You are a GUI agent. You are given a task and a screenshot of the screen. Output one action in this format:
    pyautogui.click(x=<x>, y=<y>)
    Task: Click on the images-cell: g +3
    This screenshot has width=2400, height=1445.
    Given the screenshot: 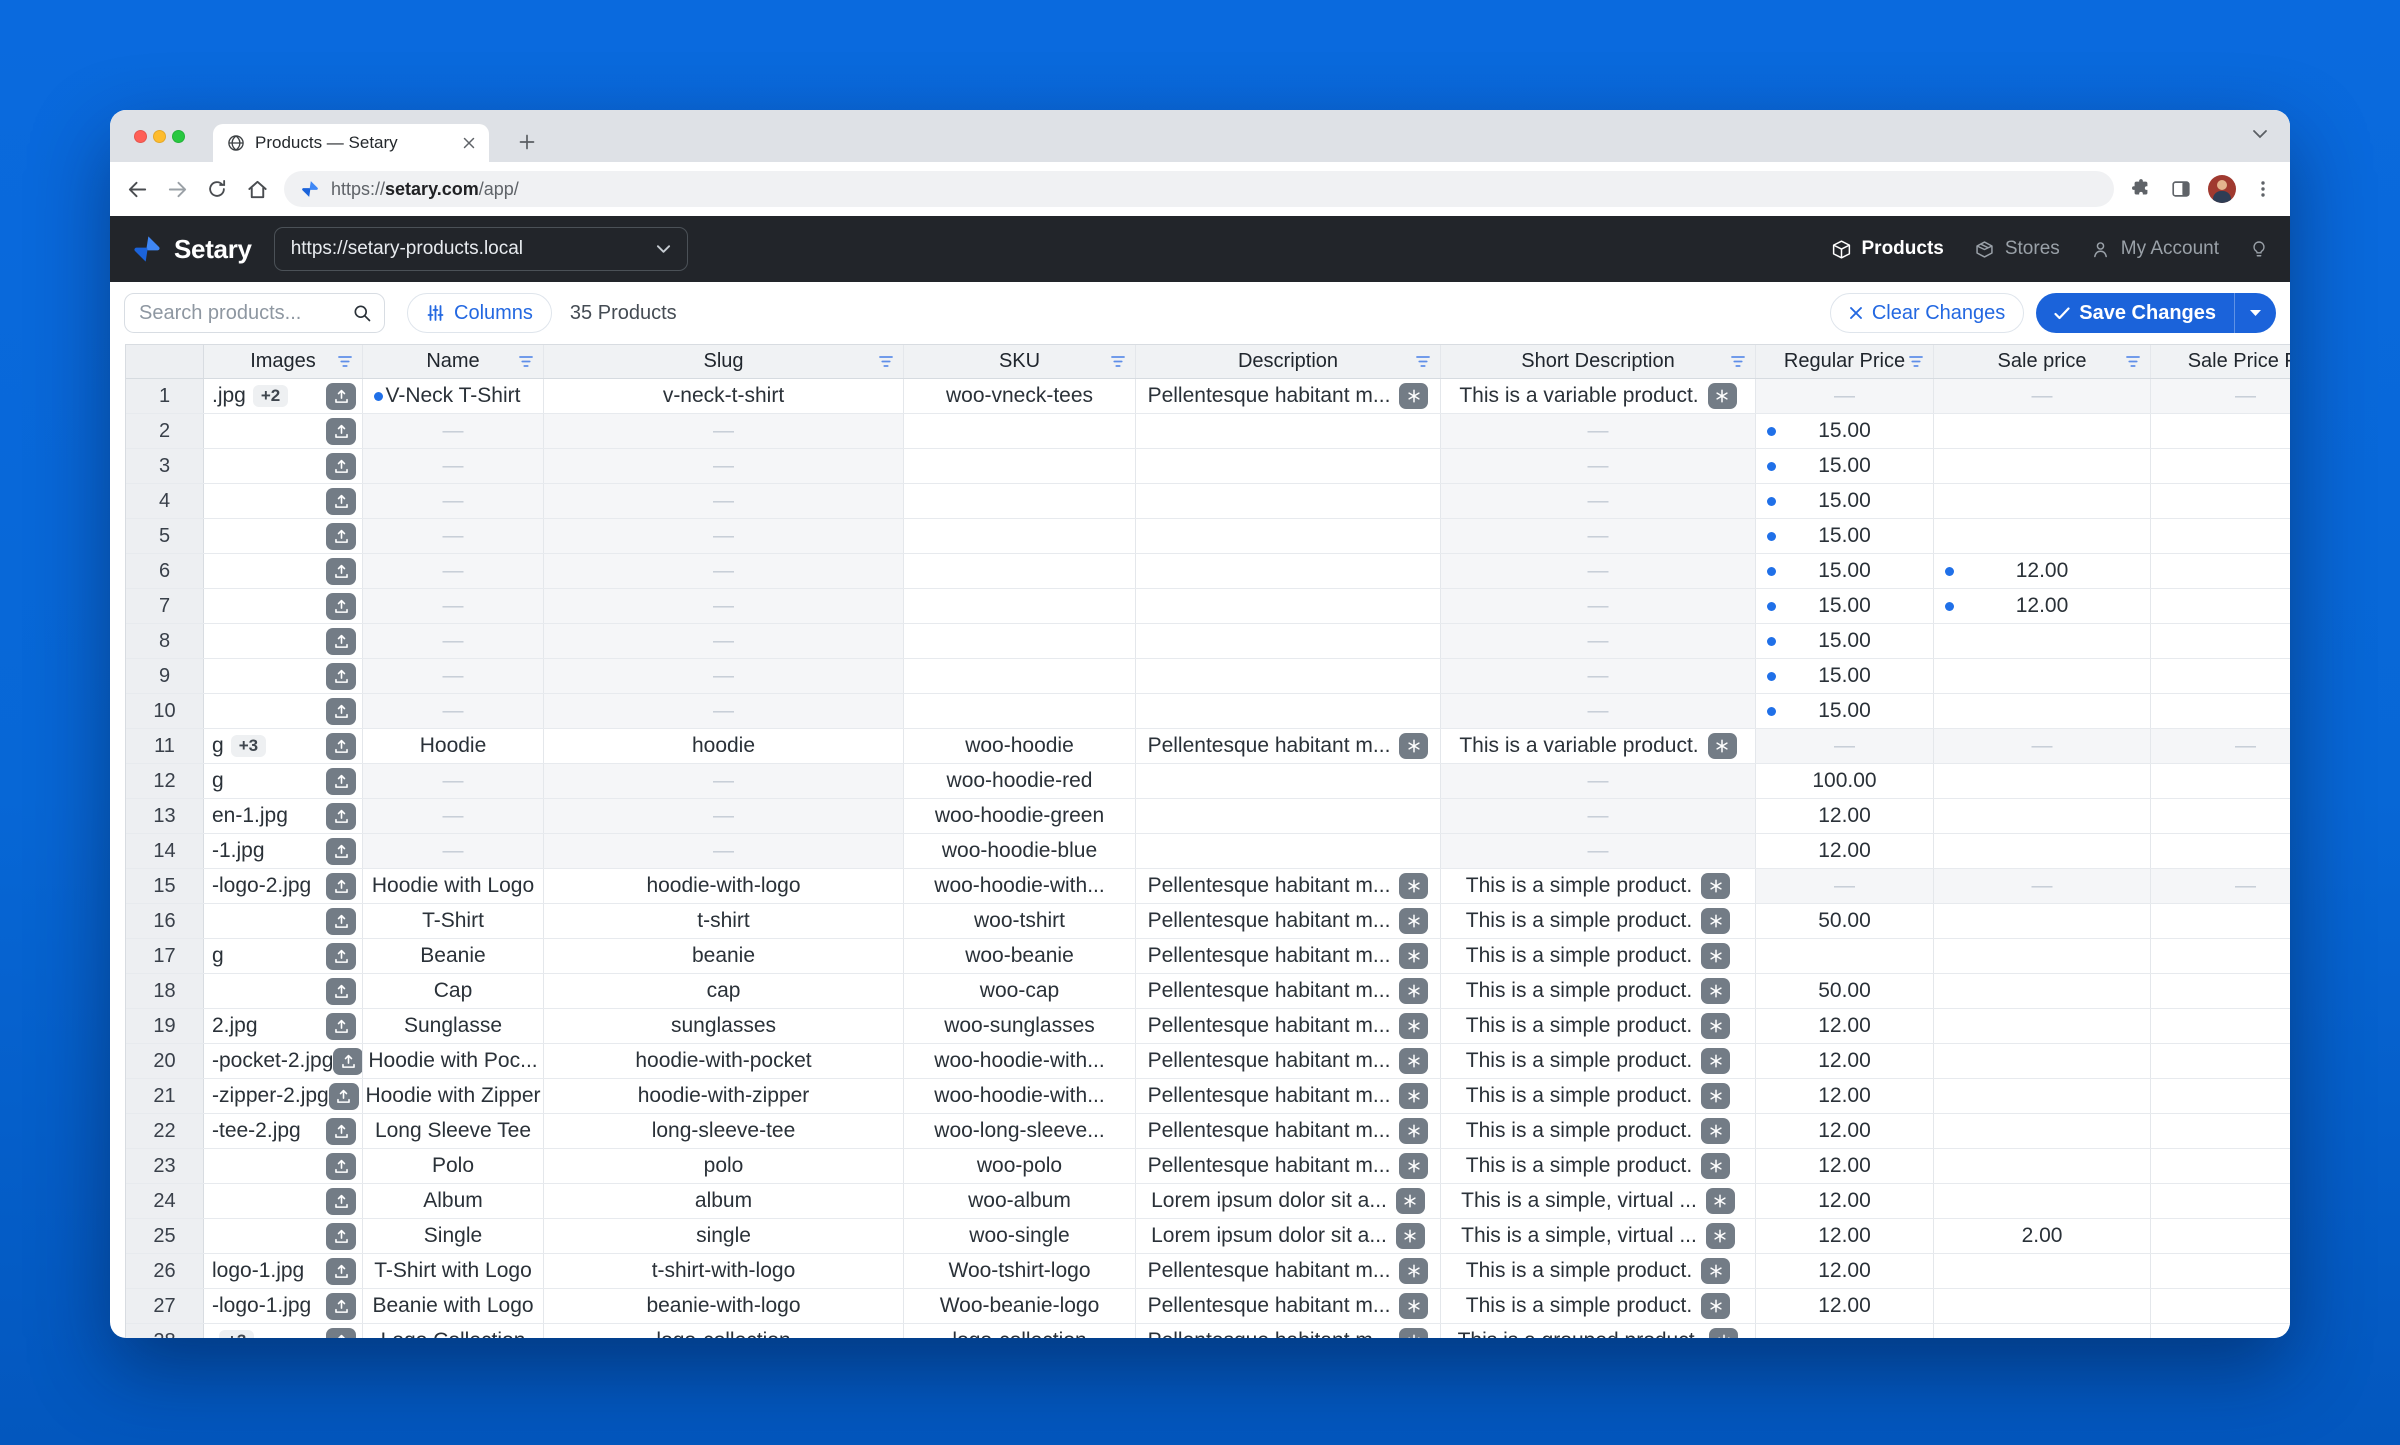 What is the action you would take?
    pyautogui.click(x=283, y=746)
    